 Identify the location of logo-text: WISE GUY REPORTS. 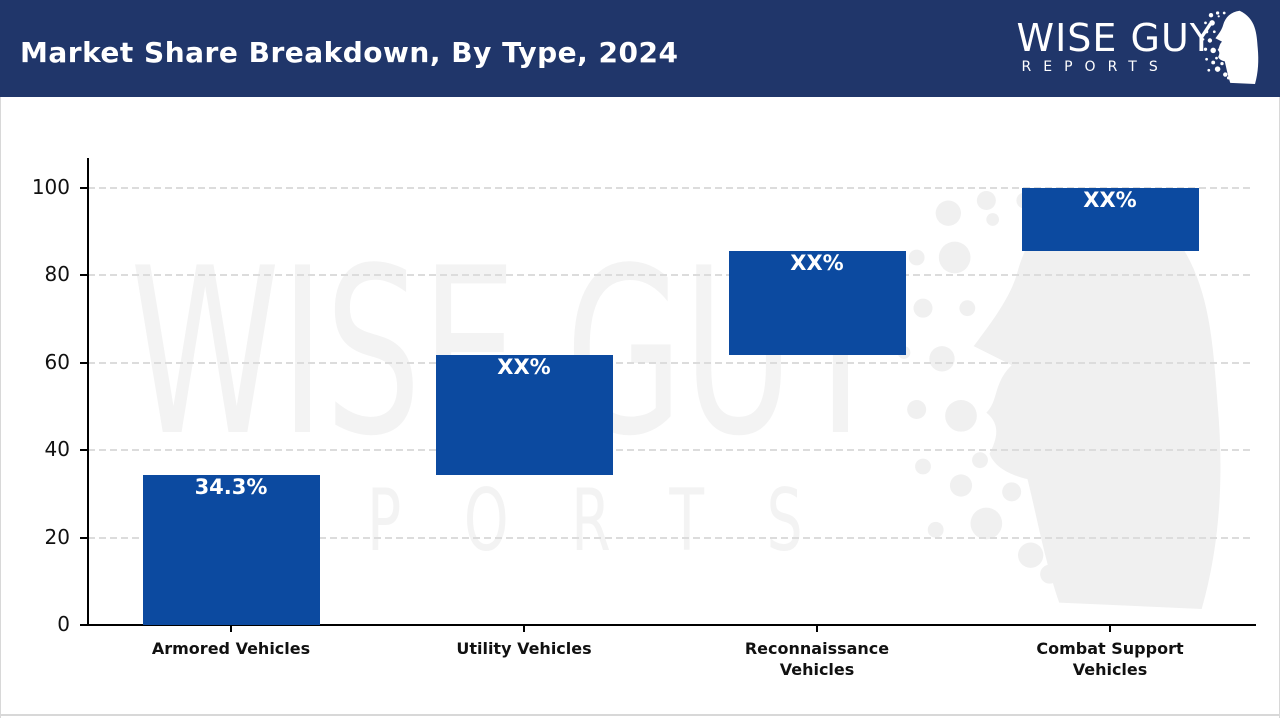
(1115, 46).